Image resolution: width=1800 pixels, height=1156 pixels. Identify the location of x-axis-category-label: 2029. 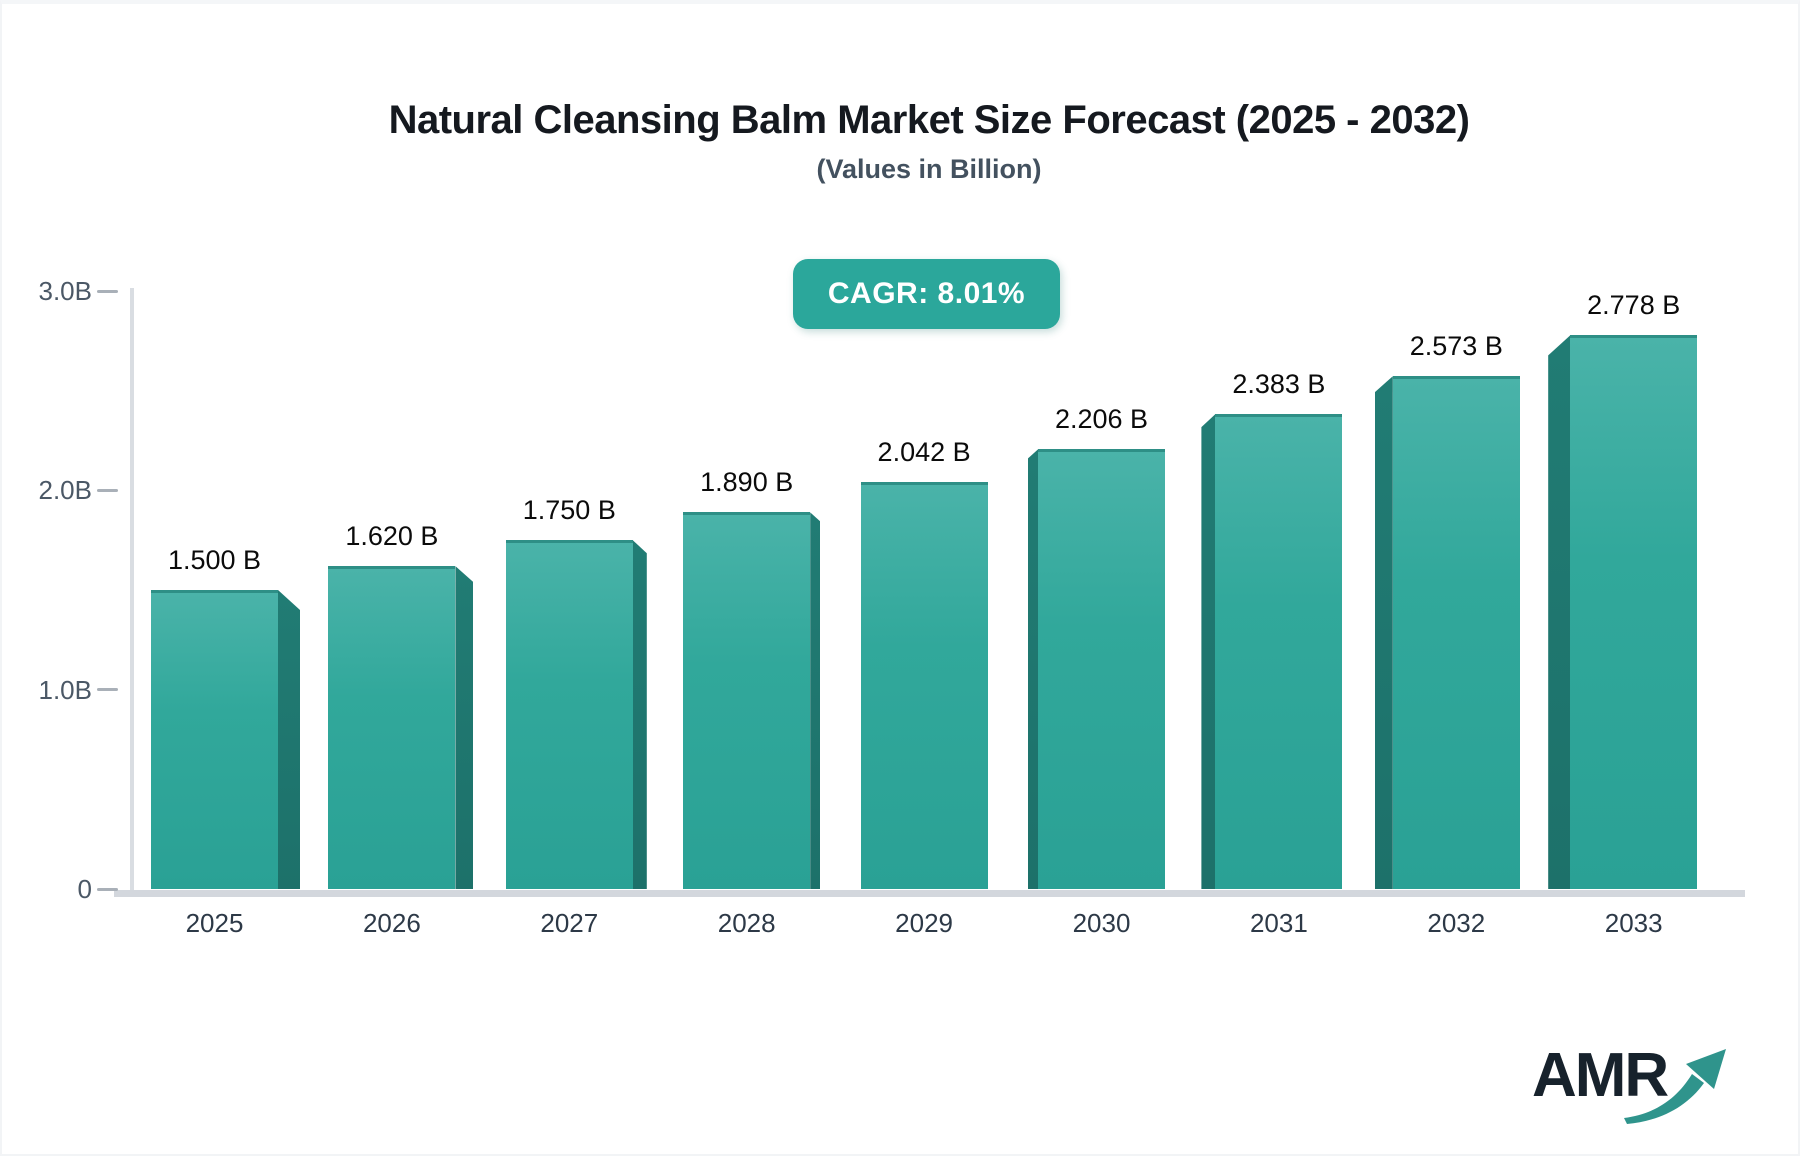
(924, 923).